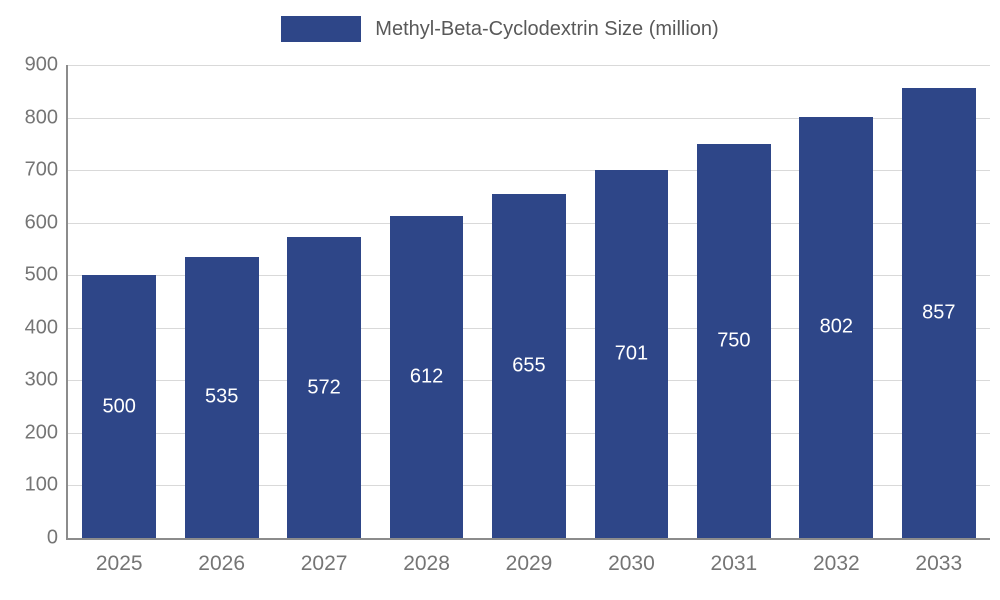 The height and width of the screenshot is (600, 1000). I want to click on y-tick-label: 900, so click(41, 64).